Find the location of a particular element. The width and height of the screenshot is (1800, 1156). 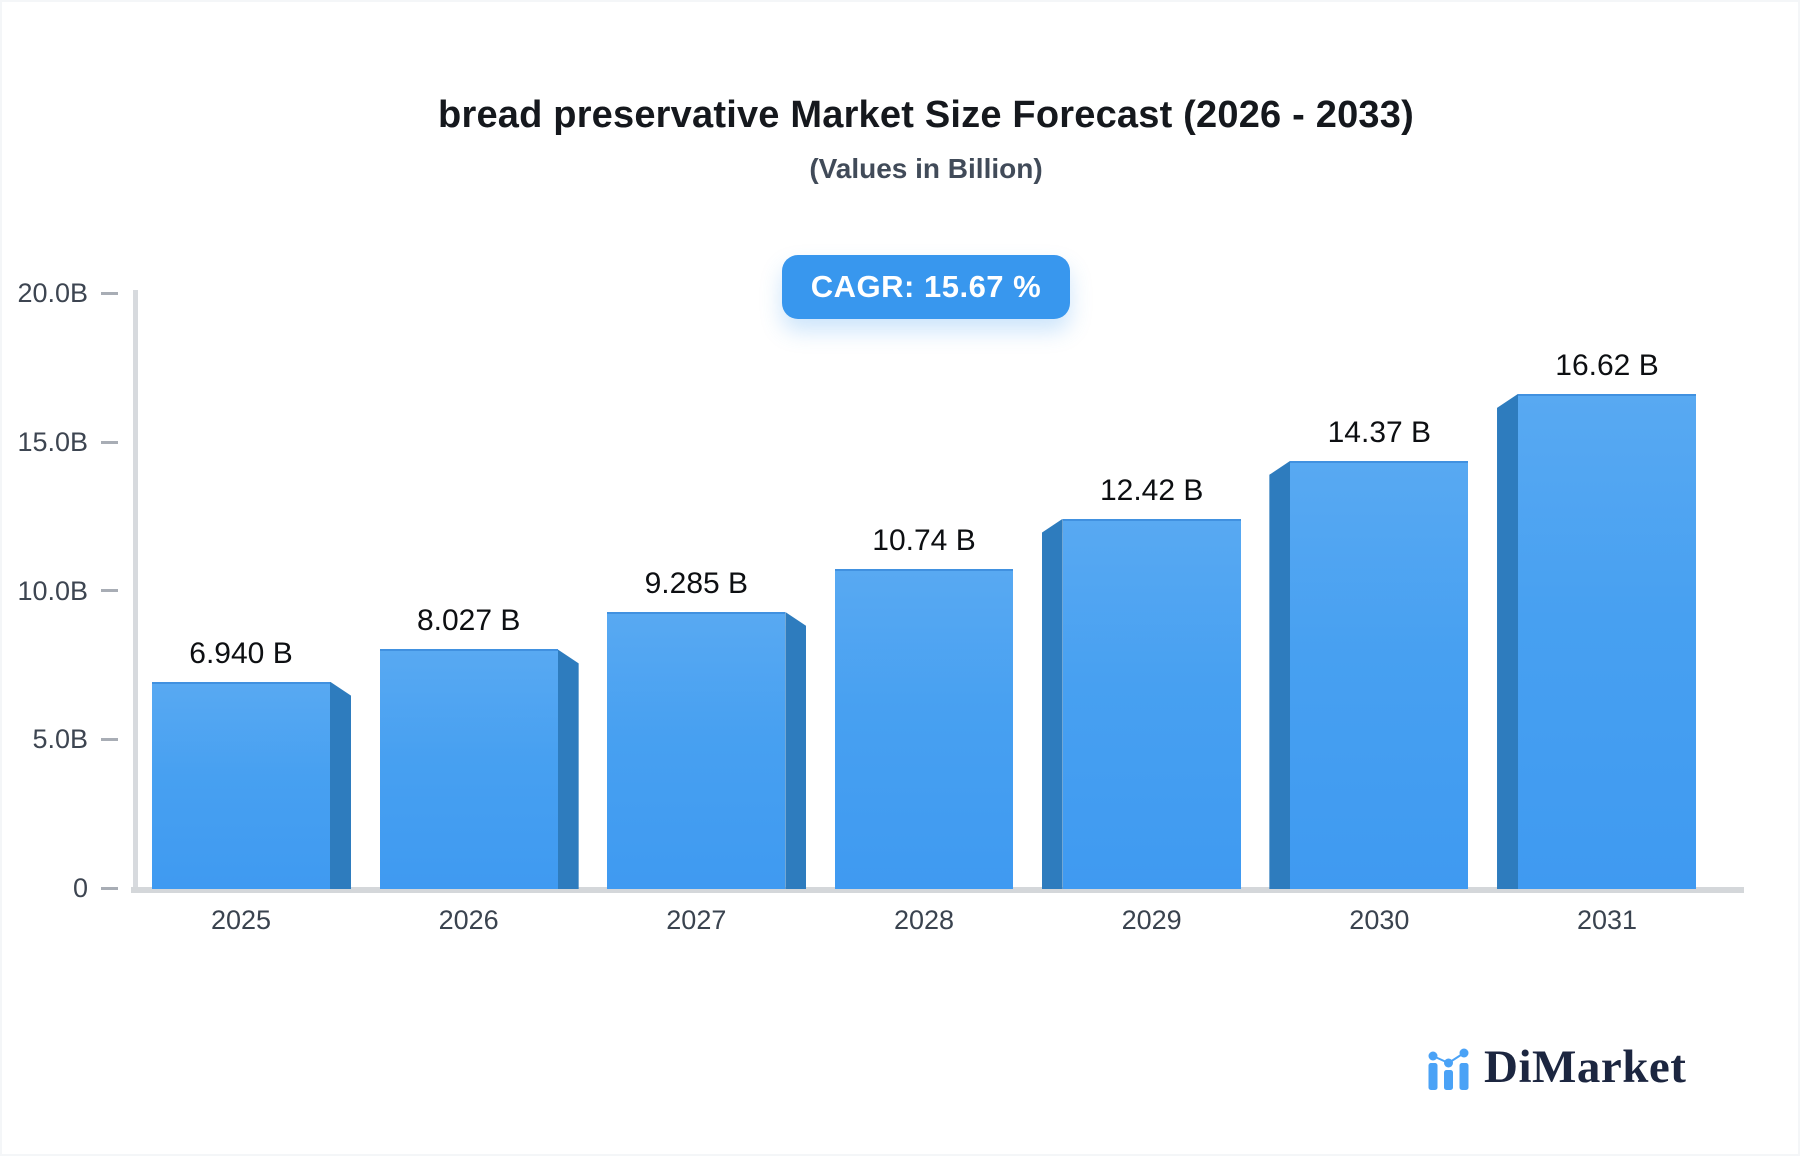

cagr-badge: CAGR: 15.67 % is located at coordinates (926, 287).